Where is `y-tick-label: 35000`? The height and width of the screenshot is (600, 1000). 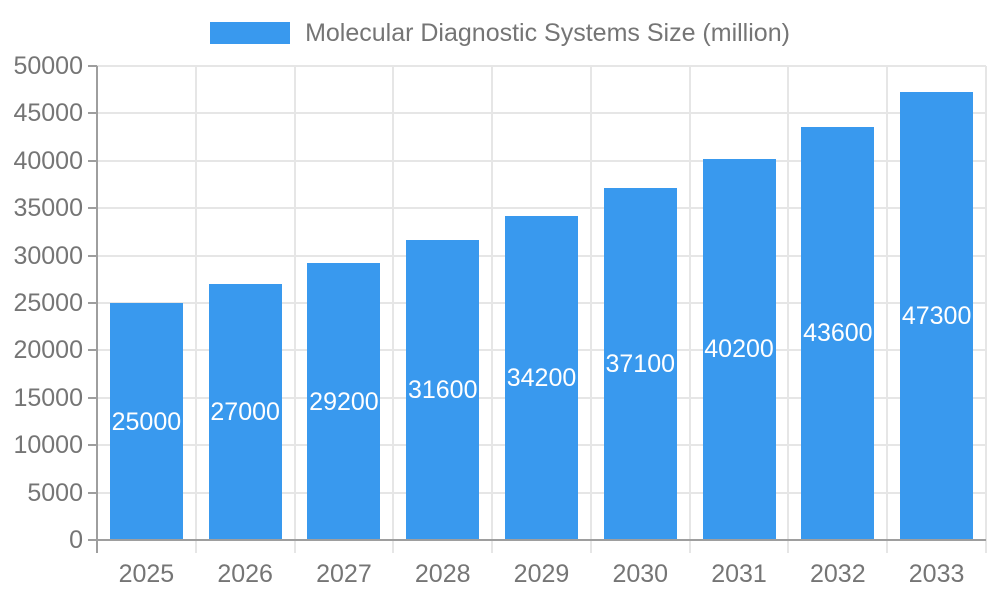
y-tick-label: 35000 is located at coordinates (48, 208).